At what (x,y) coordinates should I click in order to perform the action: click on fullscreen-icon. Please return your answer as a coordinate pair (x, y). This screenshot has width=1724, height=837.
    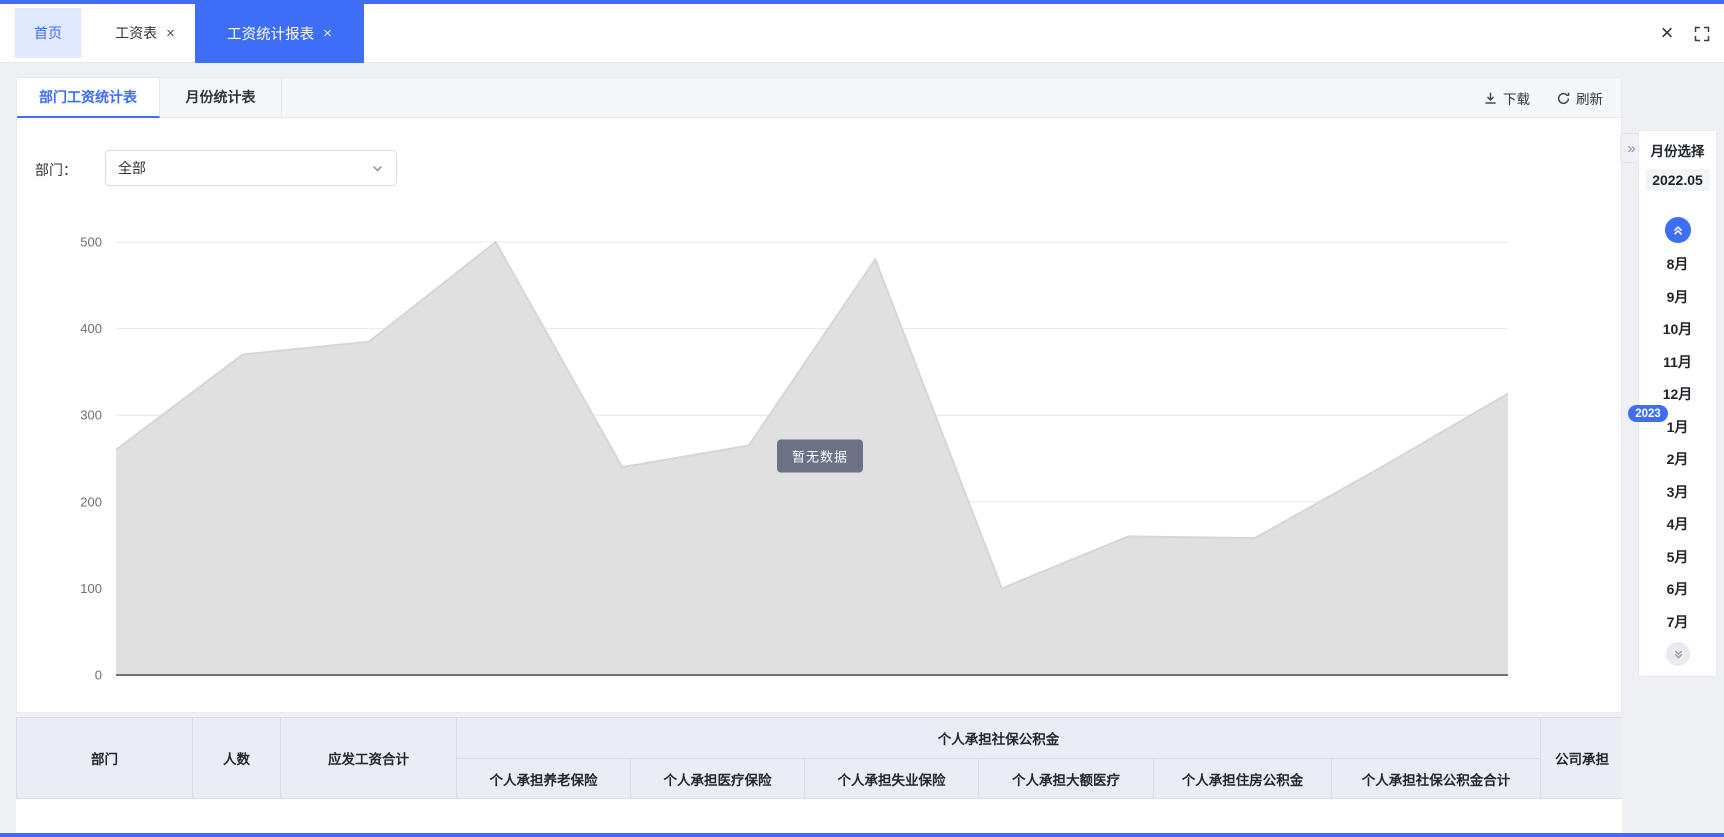
    Looking at the image, I should click on (1702, 34).